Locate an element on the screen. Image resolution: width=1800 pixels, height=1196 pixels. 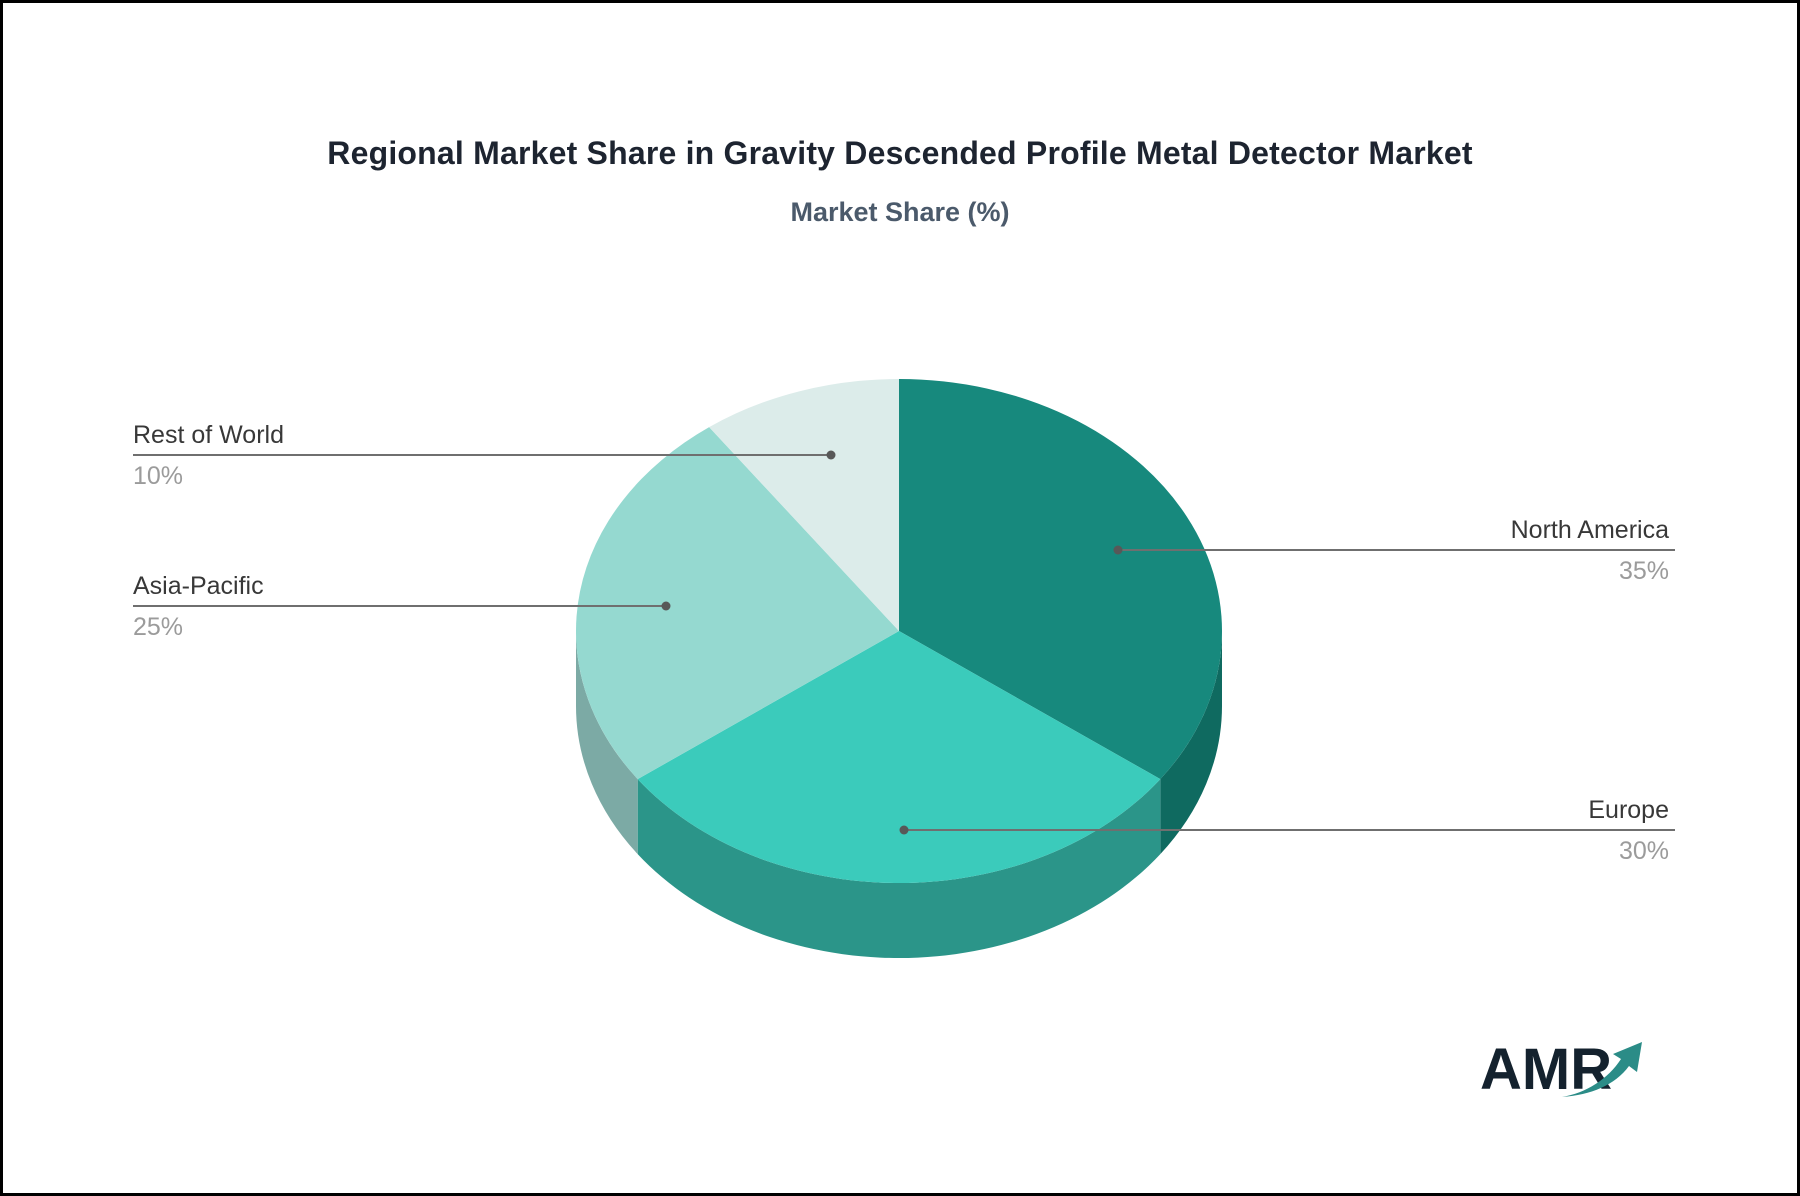
pie-slice-asia-pacific is located at coordinates (737, 603).